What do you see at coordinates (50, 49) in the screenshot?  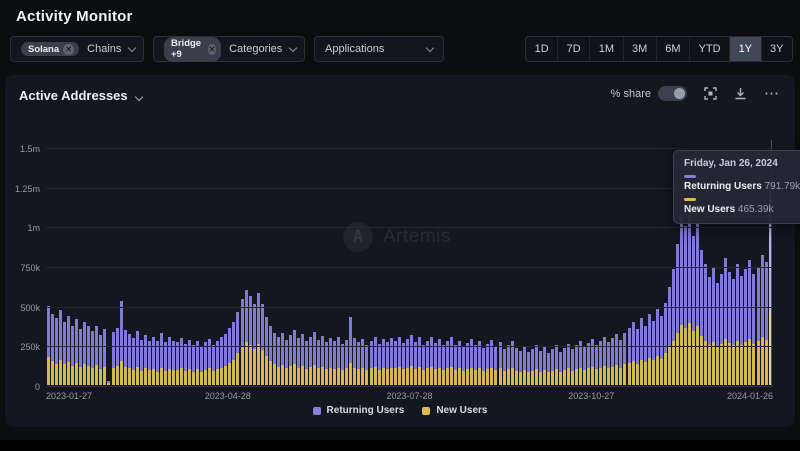 I see `chain-chip-solana: Solana ✕` at bounding box center [50, 49].